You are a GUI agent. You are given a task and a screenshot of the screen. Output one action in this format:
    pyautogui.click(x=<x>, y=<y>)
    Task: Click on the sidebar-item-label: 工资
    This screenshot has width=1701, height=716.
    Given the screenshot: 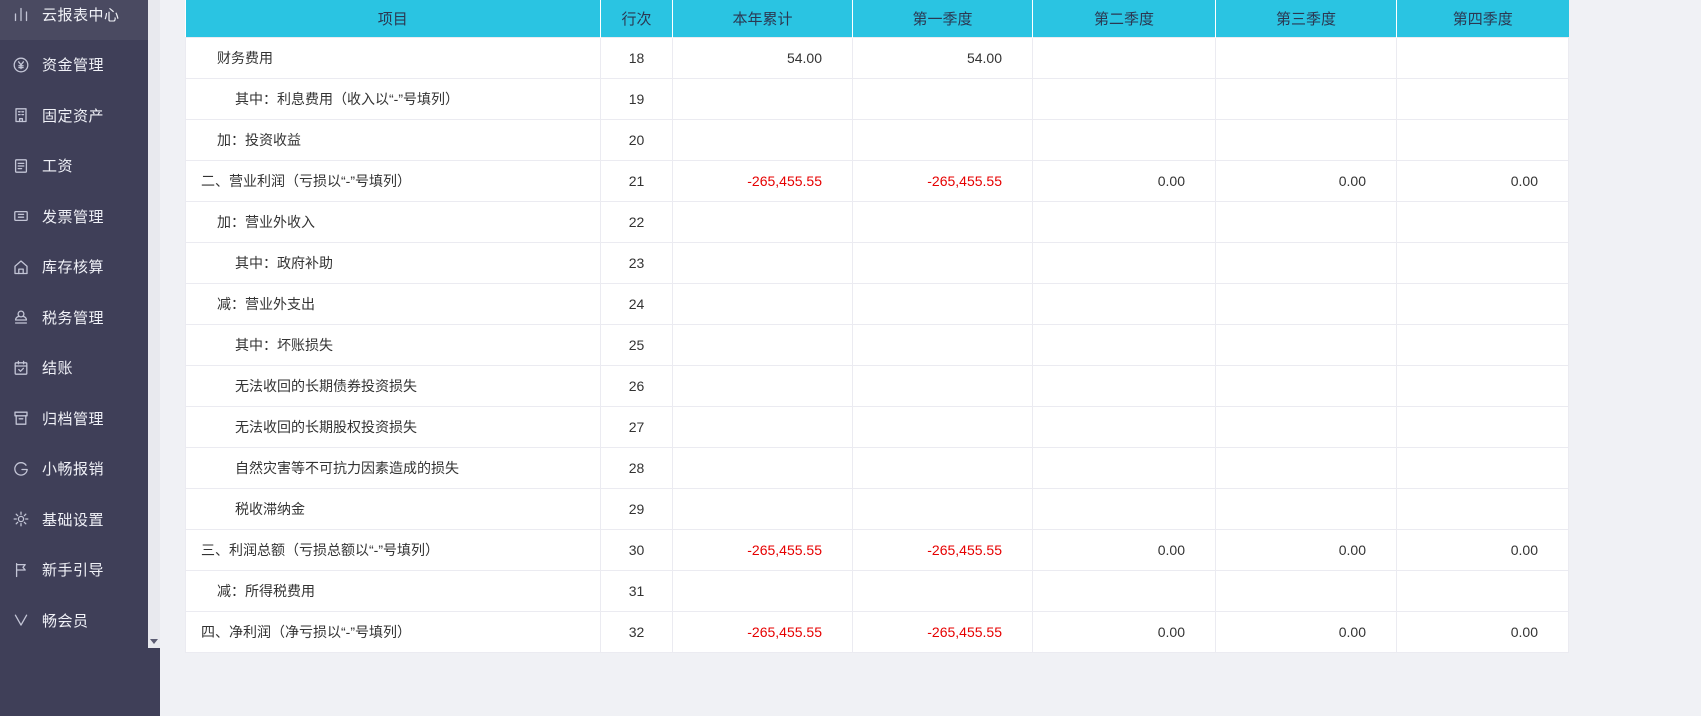 What is the action you would take?
    pyautogui.click(x=58, y=167)
    